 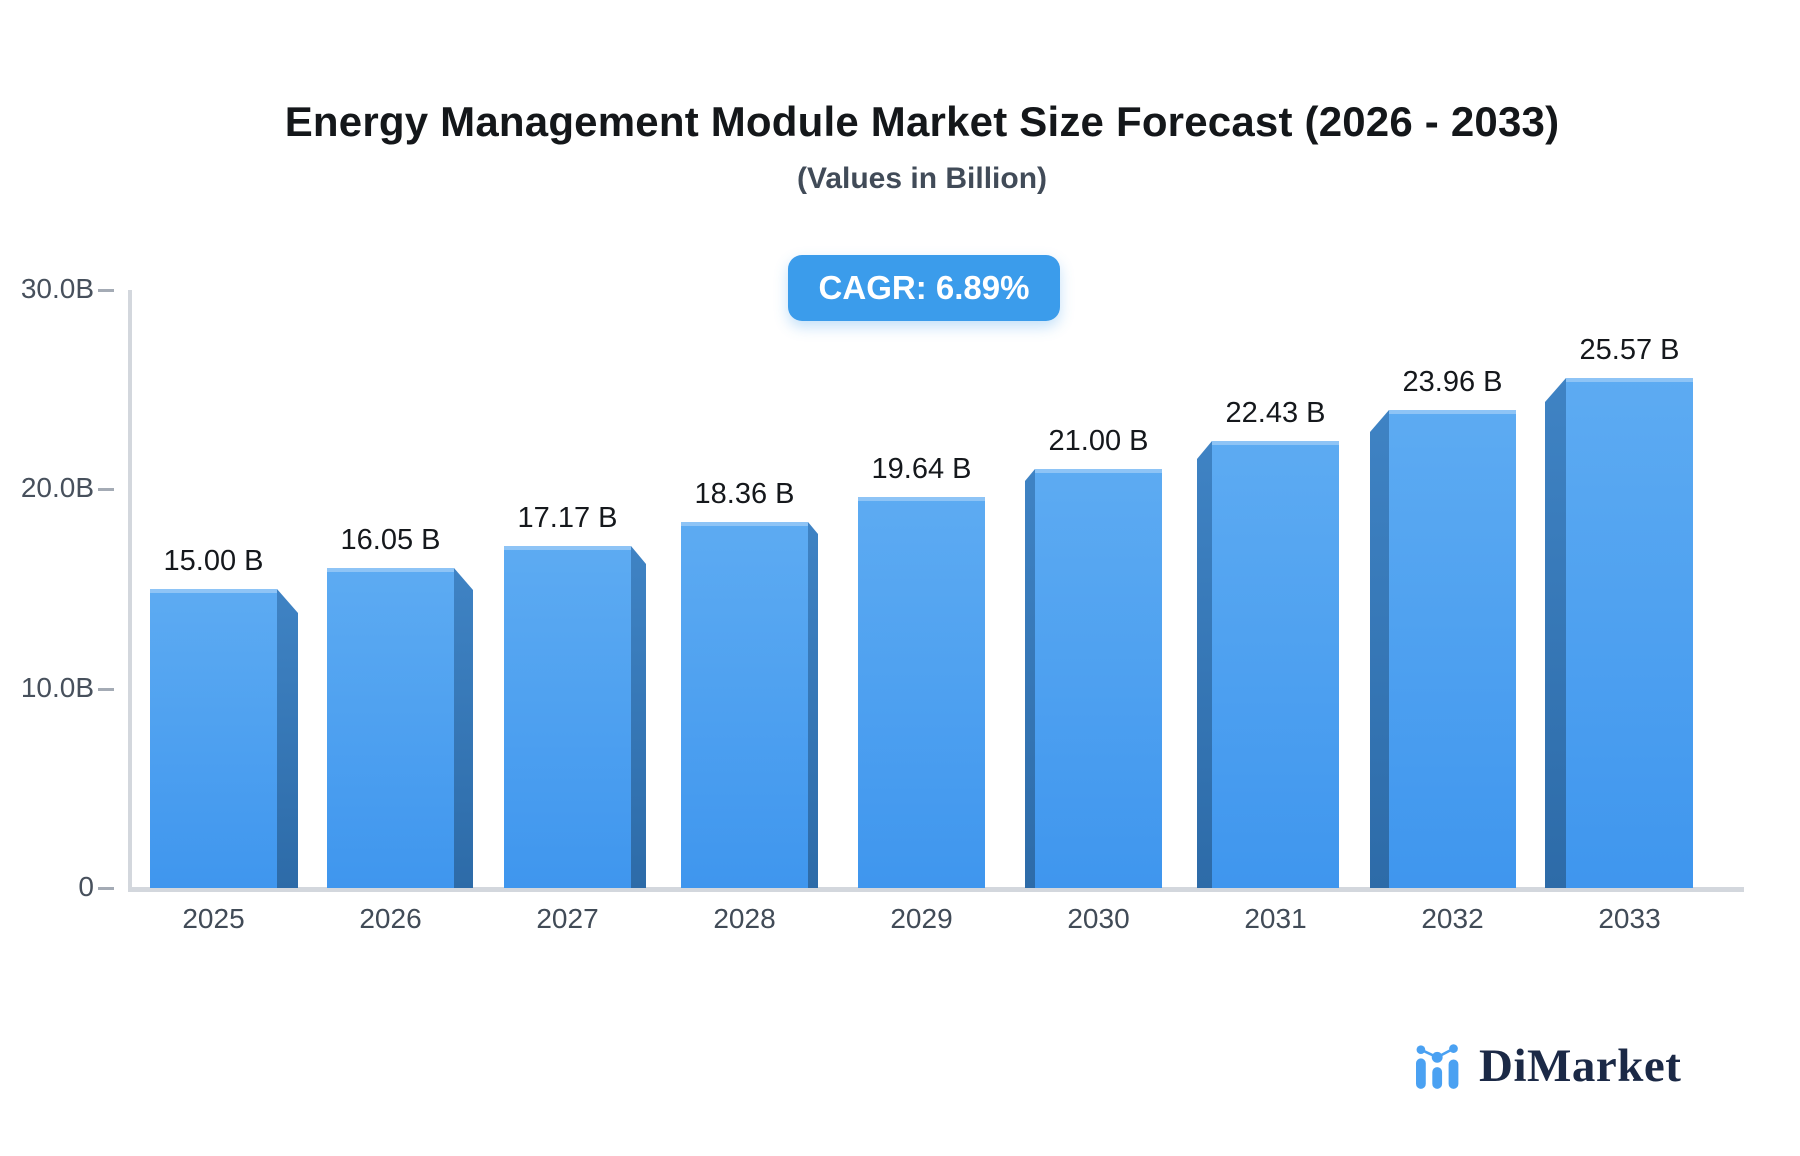 I want to click on bar-value-label: 22.43 B, so click(x=1275, y=413).